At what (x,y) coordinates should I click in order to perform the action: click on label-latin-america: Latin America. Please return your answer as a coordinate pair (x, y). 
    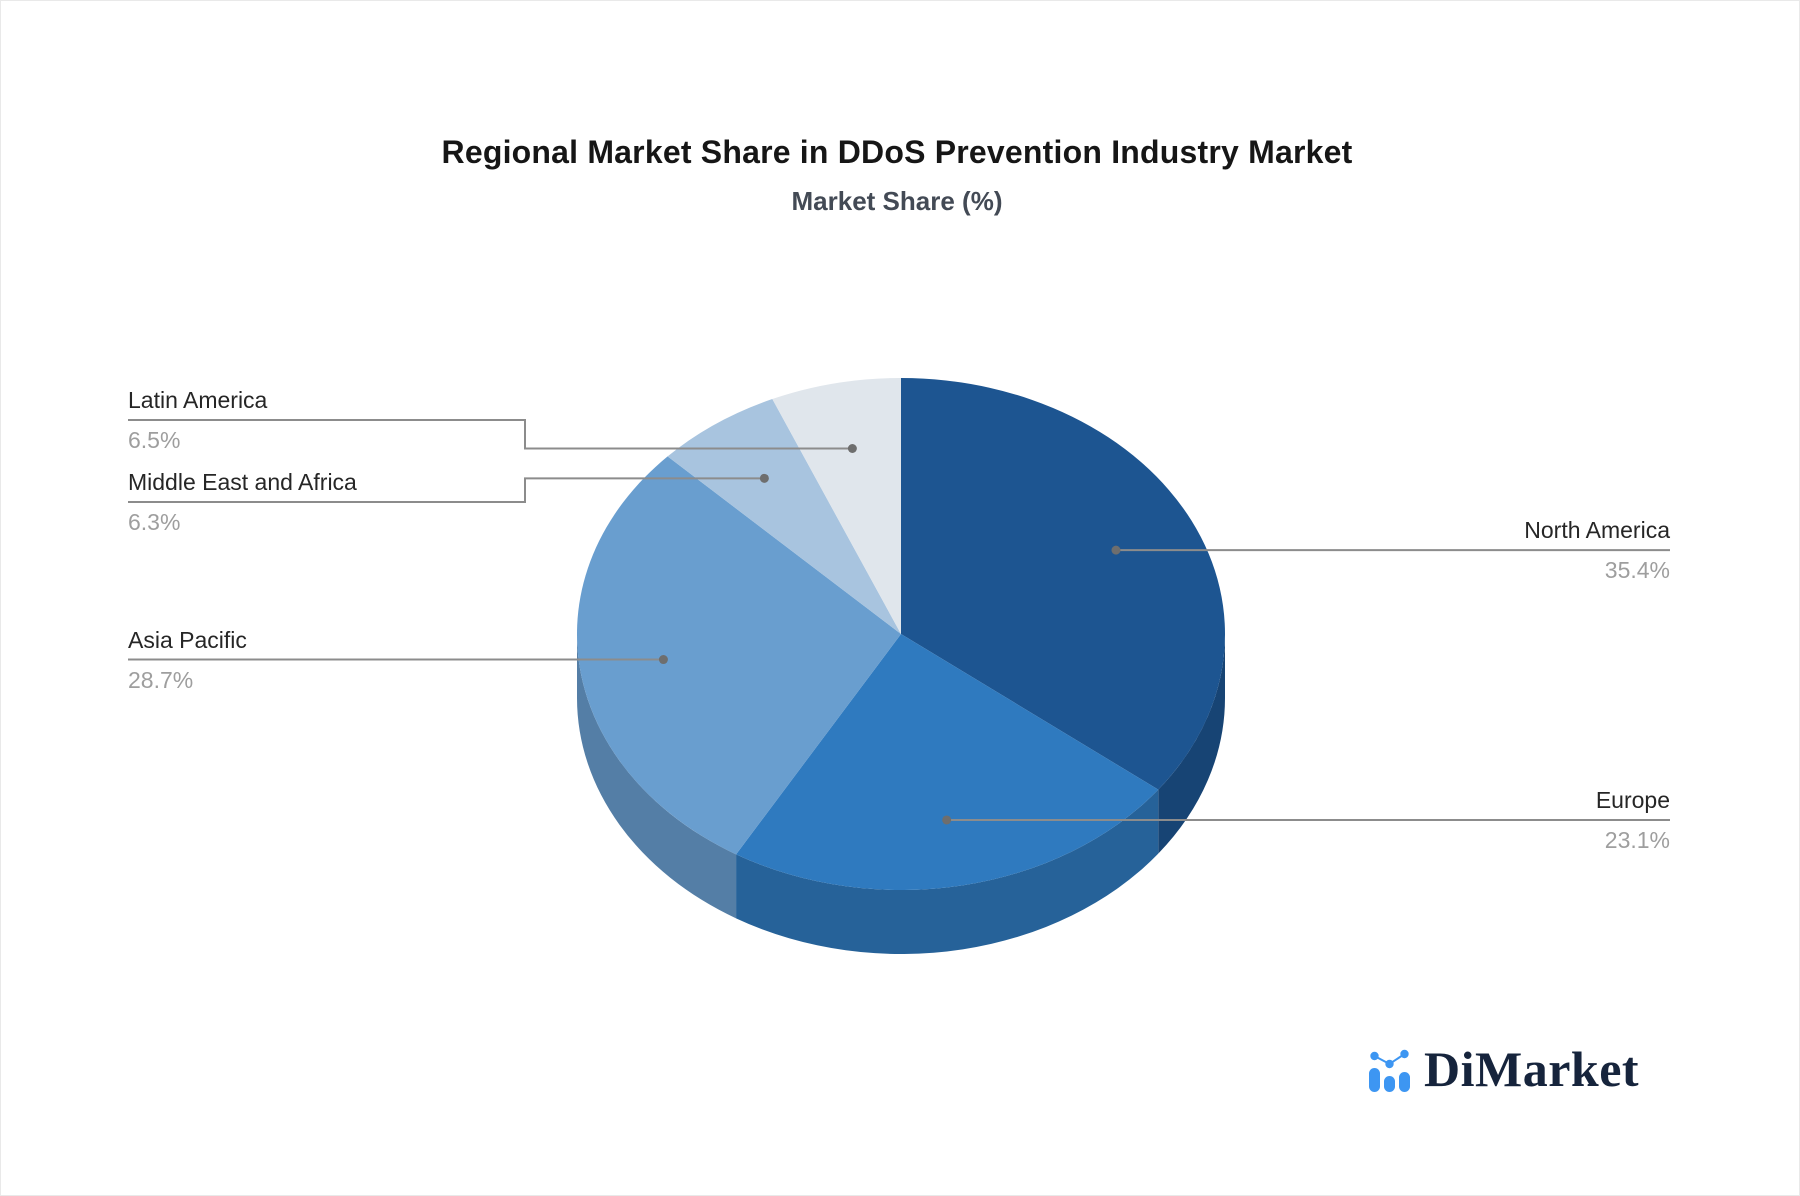
    Looking at the image, I should click on (197, 400).